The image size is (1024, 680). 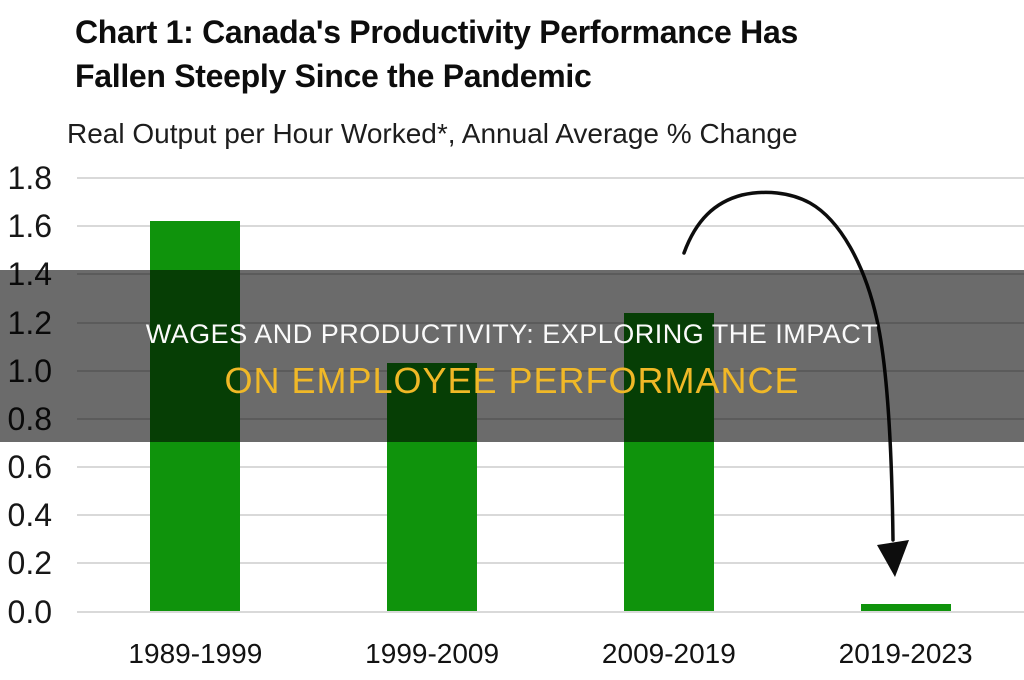 What do you see at coordinates (29, 563) in the screenshot?
I see `y-axis-tick-label: 0.2` at bounding box center [29, 563].